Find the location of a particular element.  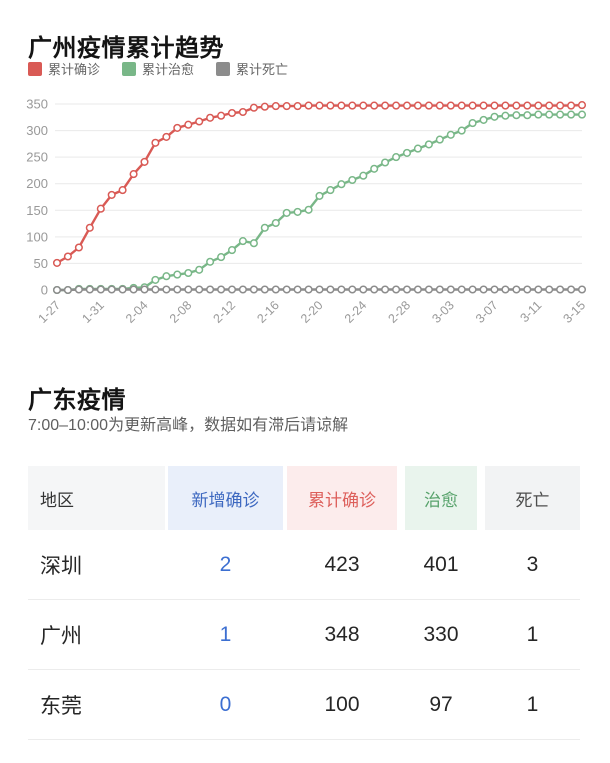

legend-label-confirmed: 累计确诊 is located at coordinates (74, 69).